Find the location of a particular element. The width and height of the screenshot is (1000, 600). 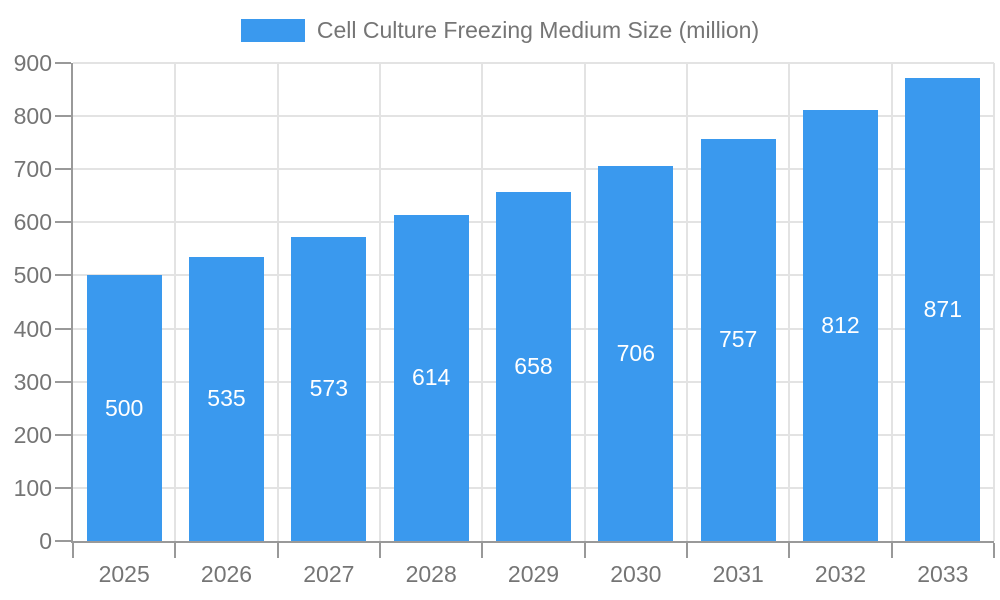

x-axis-label: 2032 is located at coordinates (840, 574).